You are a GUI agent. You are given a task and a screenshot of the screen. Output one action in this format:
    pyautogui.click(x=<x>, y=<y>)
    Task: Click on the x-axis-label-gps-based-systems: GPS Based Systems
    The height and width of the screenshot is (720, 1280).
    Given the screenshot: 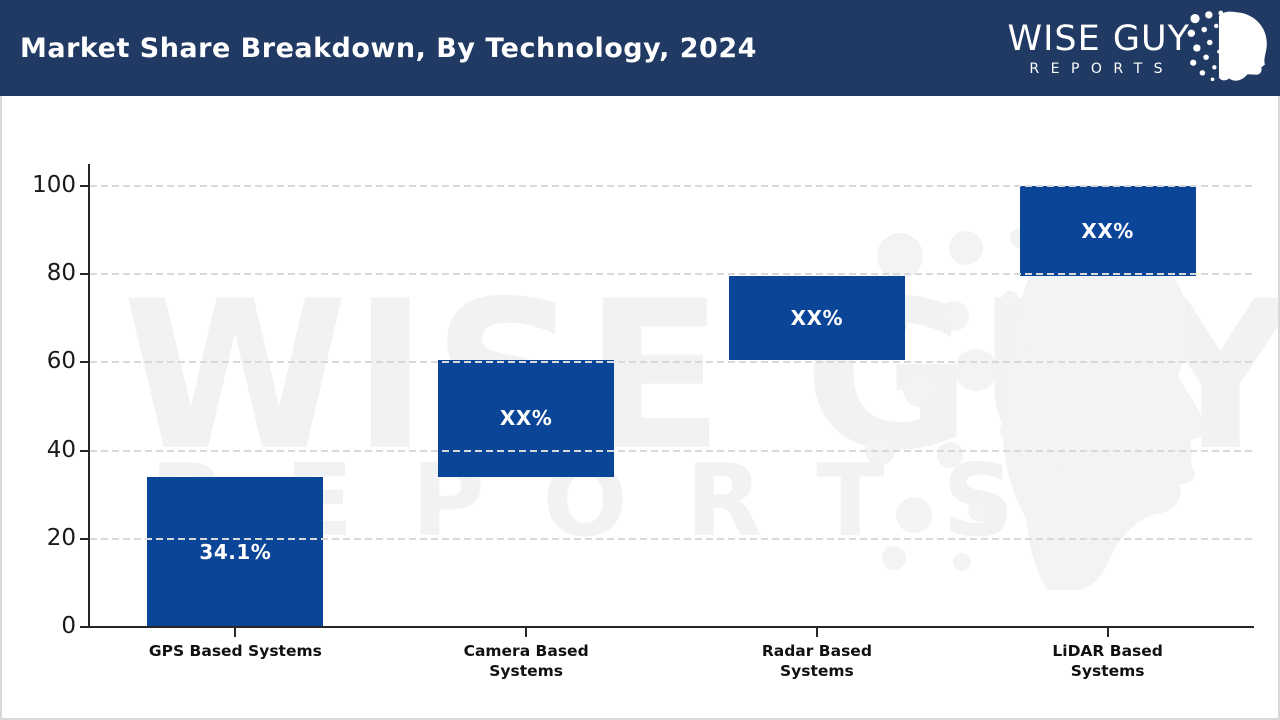 What is the action you would take?
    pyautogui.click(x=235, y=651)
    